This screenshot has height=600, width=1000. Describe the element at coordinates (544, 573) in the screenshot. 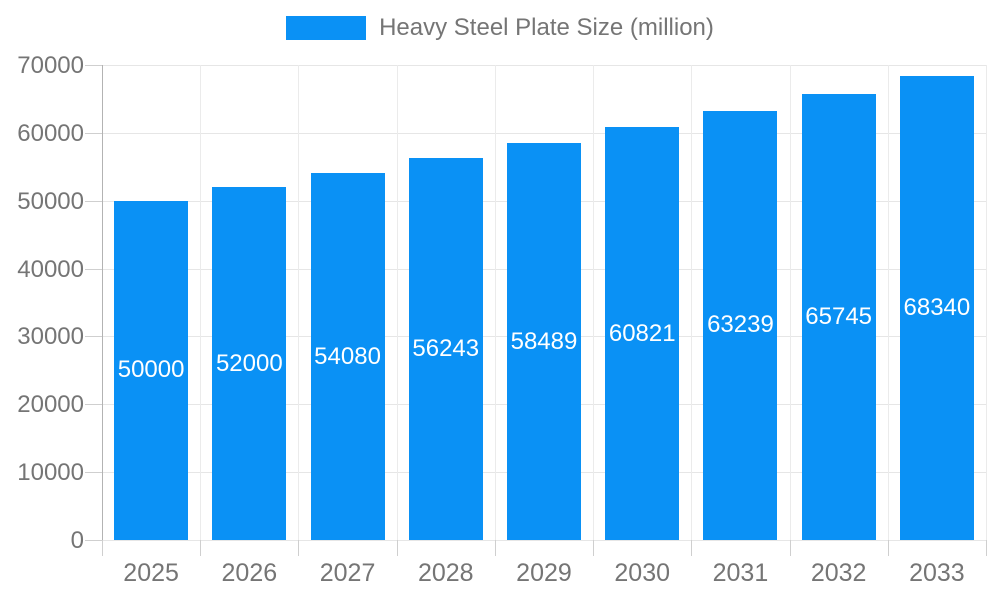

I see `x-axis-tick-label: 2029` at that location.